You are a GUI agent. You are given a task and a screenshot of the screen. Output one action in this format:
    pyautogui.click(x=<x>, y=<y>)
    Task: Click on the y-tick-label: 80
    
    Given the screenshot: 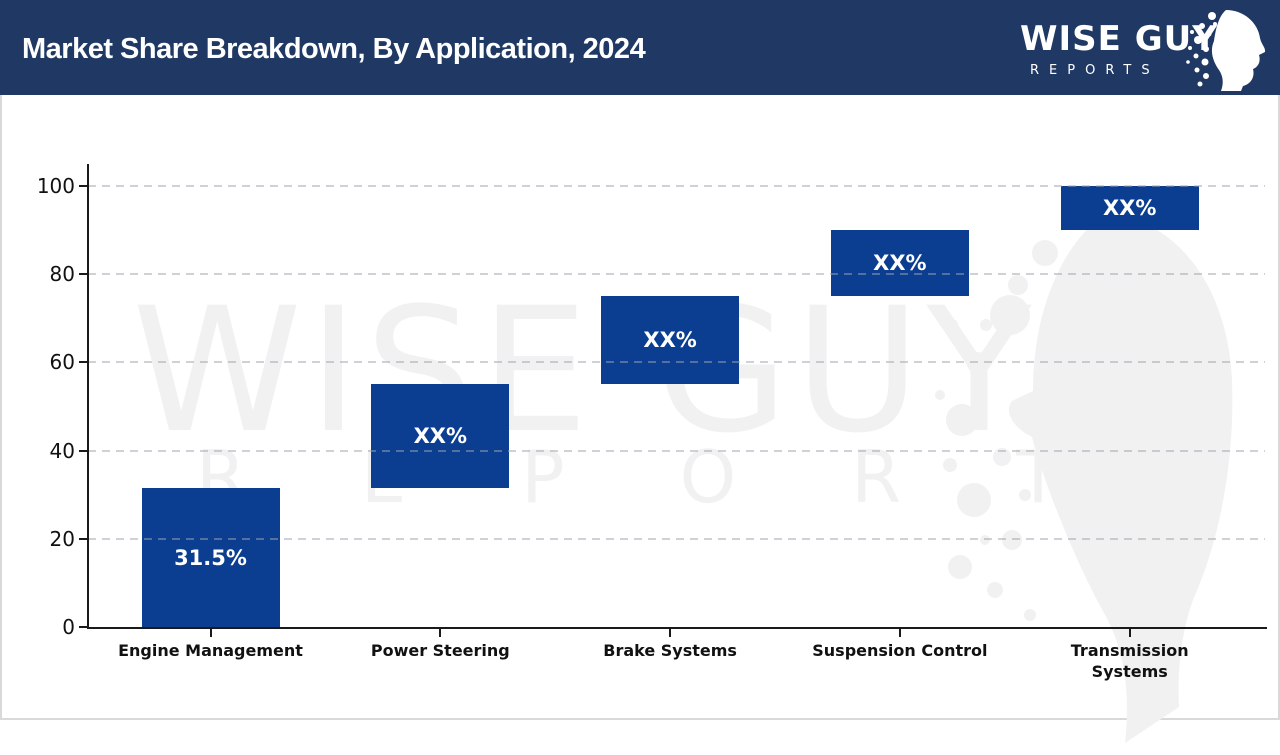 What is the action you would take?
    pyautogui.click(x=47, y=274)
    